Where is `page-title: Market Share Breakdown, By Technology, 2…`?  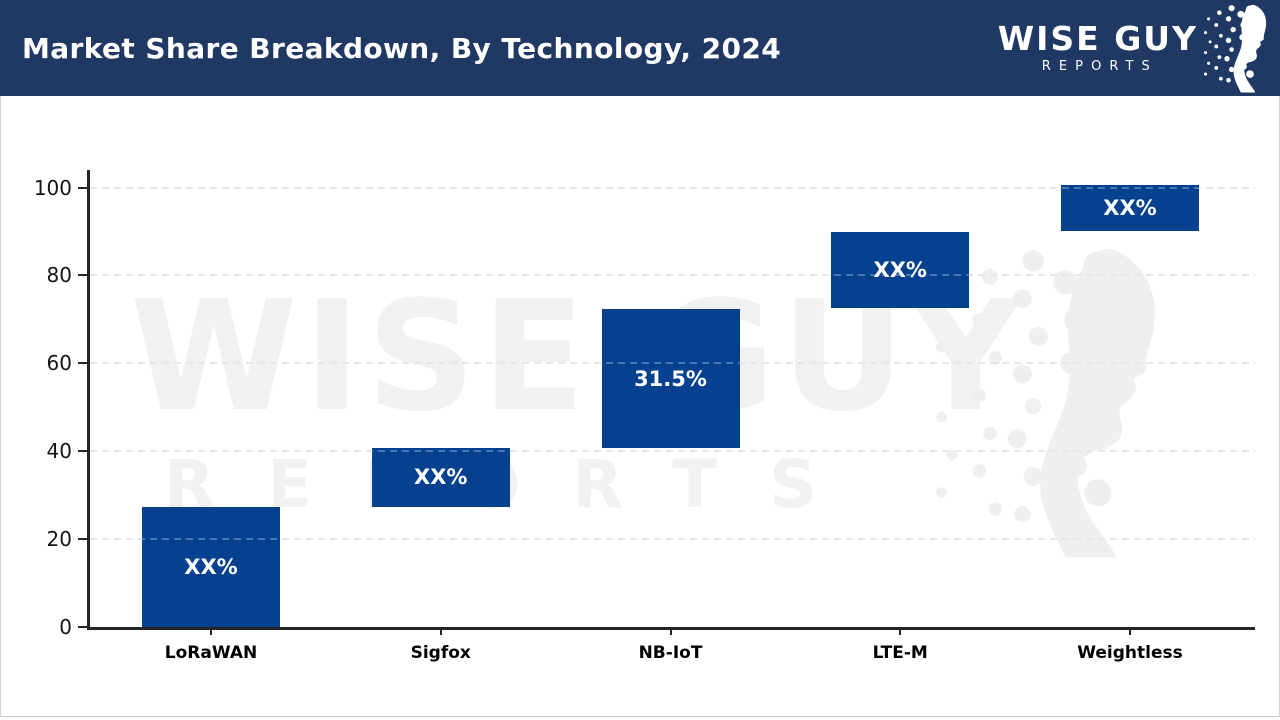
page-title: Market Share Breakdown, By Technology, 2… is located at coordinates (402, 48).